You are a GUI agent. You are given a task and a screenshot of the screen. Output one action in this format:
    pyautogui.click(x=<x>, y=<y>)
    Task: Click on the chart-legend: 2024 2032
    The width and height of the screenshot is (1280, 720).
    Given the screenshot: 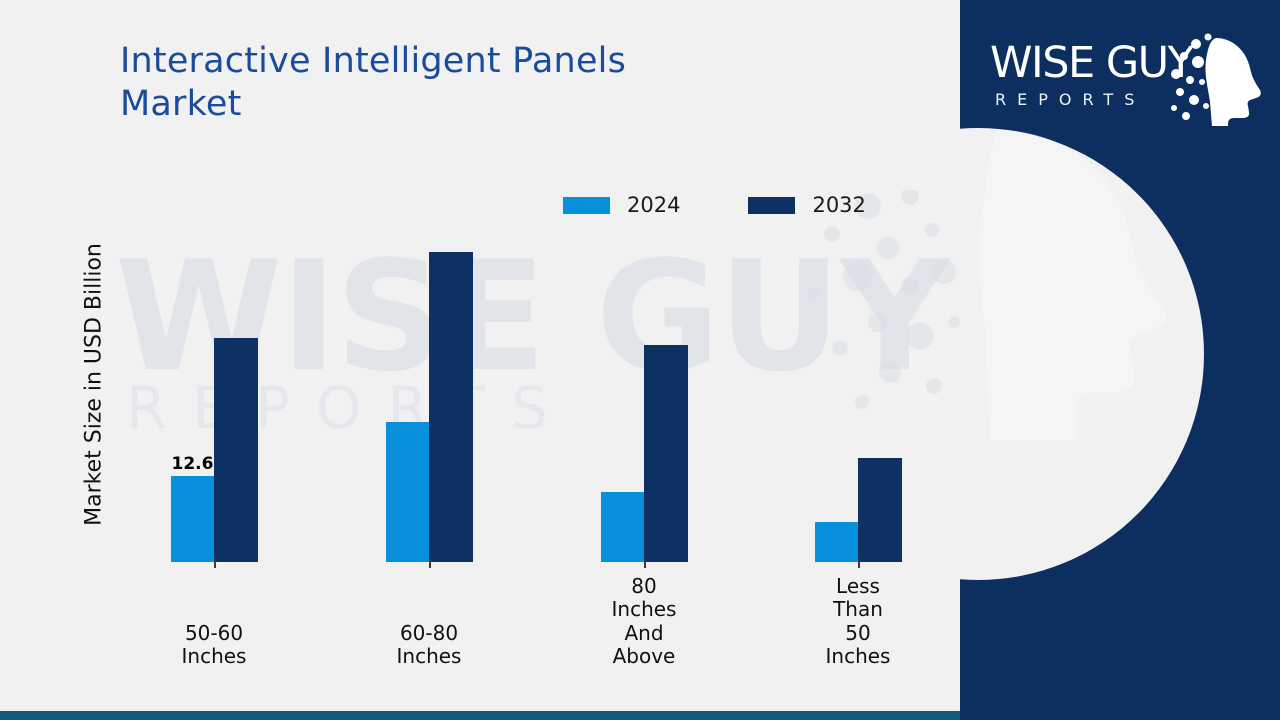 What is the action you would take?
    pyautogui.click(x=714, y=205)
    